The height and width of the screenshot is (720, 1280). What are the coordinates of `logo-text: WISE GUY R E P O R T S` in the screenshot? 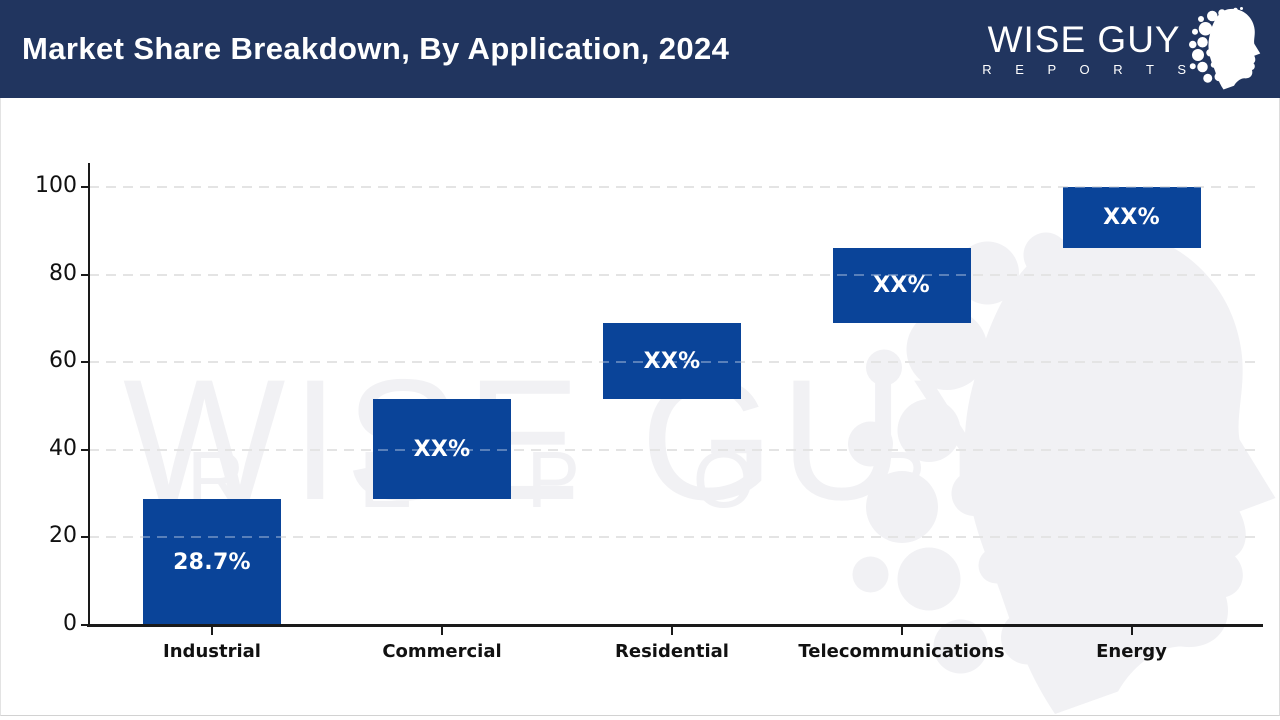 It's located at (1084, 49).